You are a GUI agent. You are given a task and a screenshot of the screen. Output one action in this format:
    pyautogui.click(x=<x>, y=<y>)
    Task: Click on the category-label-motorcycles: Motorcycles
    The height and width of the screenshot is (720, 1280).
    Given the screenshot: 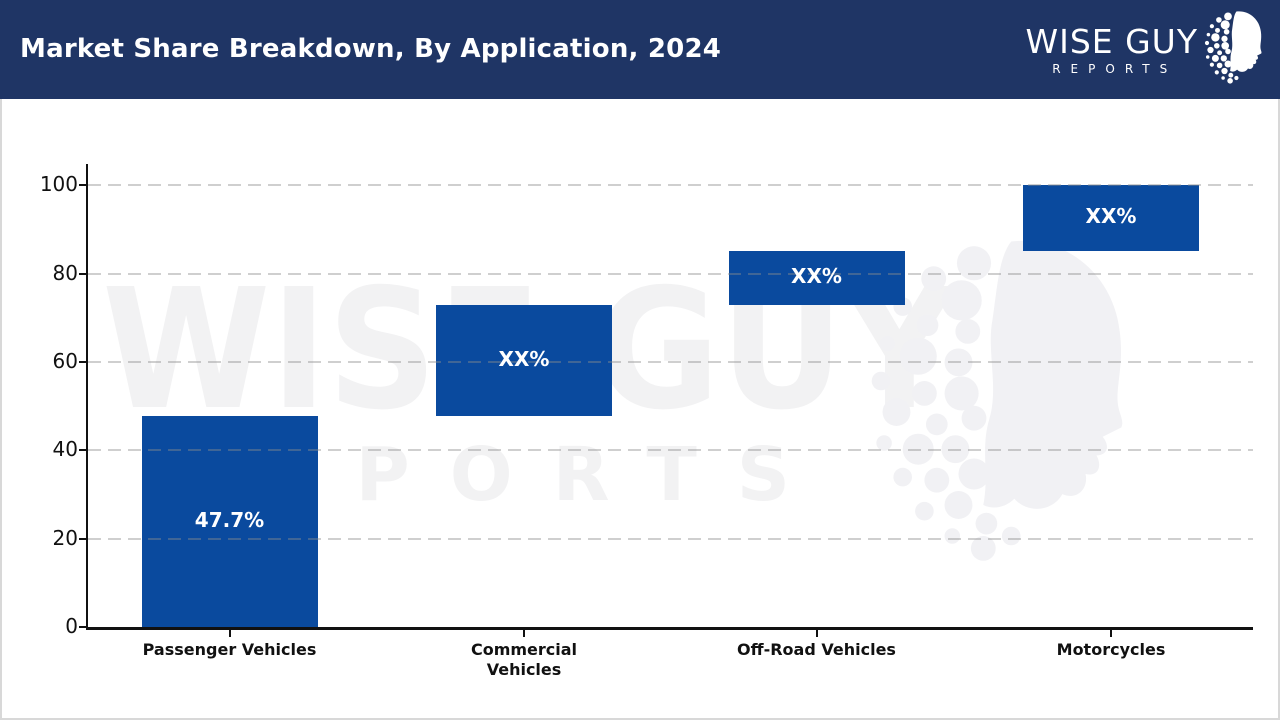 What is the action you would take?
    pyautogui.click(x=1111, y=650)
    